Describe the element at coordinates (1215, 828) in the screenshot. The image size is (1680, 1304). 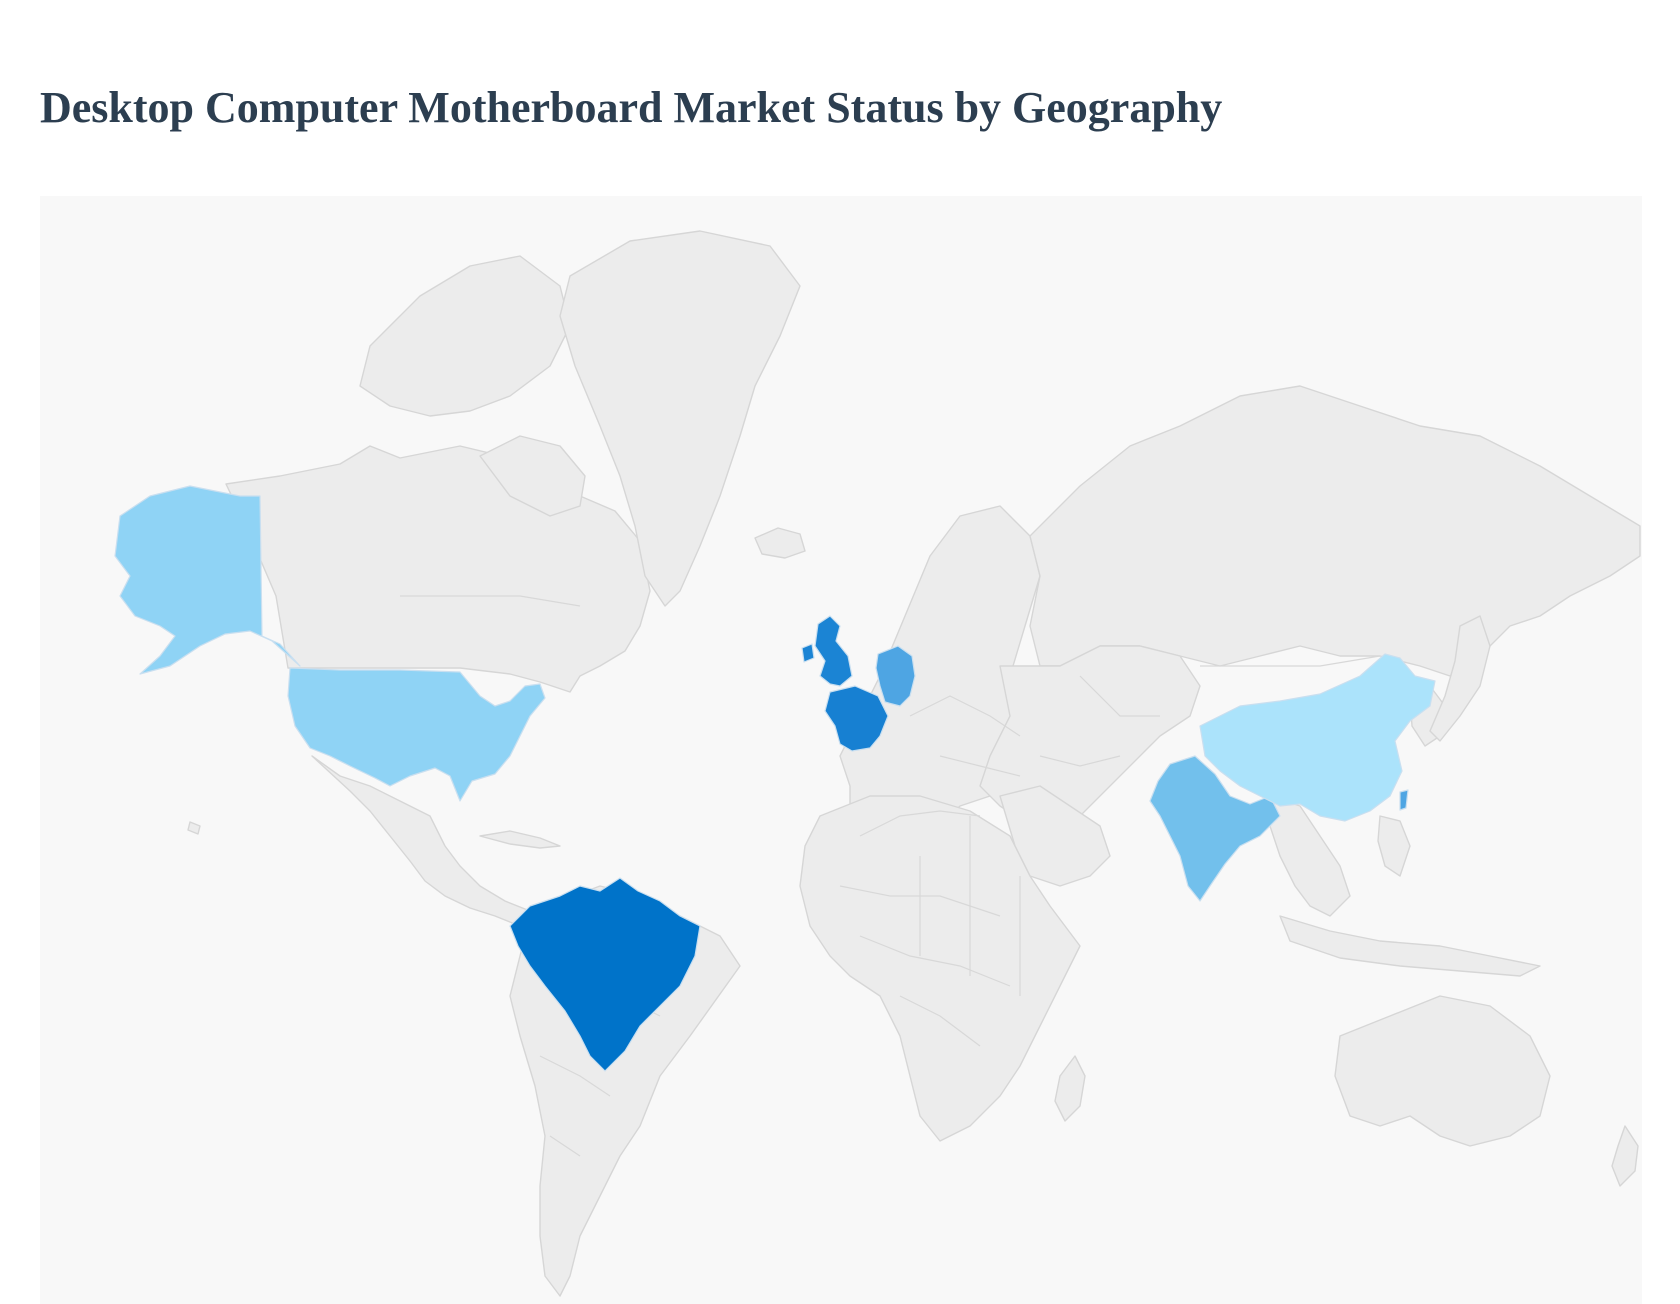
I see `country-india` at that location.